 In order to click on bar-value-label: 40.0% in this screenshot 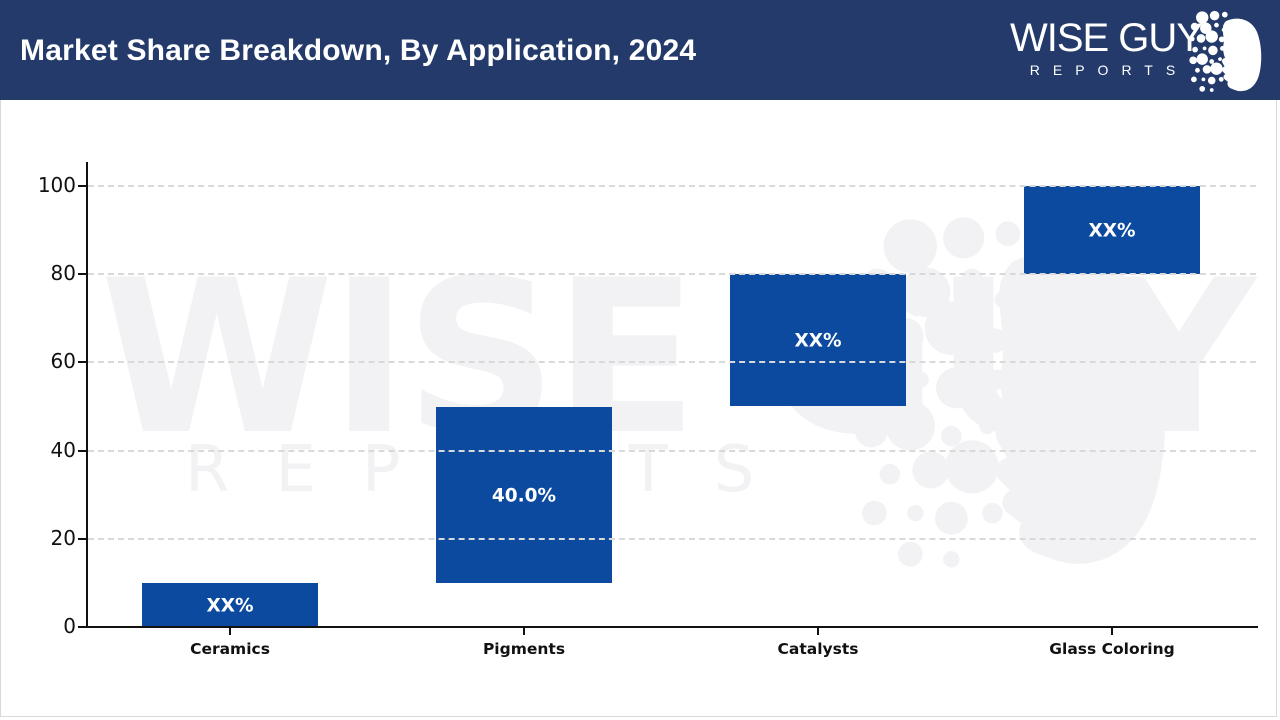, I will do `click(524, 496)`.